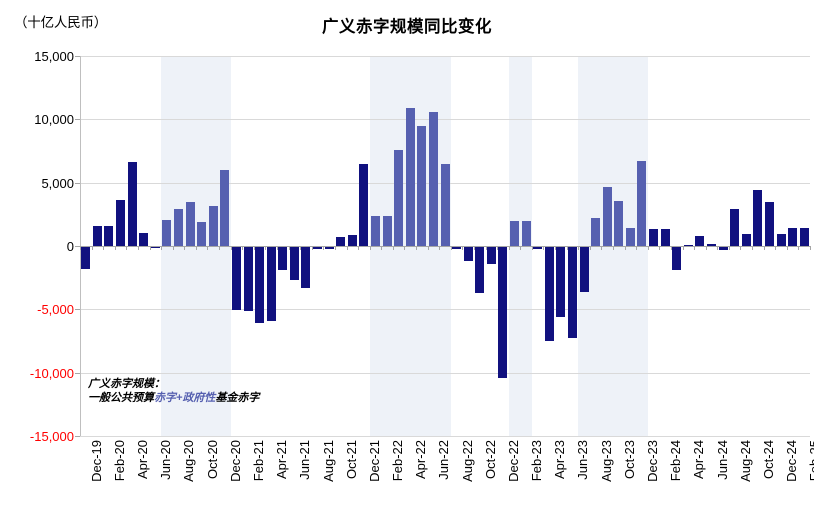 This screenshot has height=514, width=814. I want to click on x-axis-tick-label: Apr-21, so click(282, 460).